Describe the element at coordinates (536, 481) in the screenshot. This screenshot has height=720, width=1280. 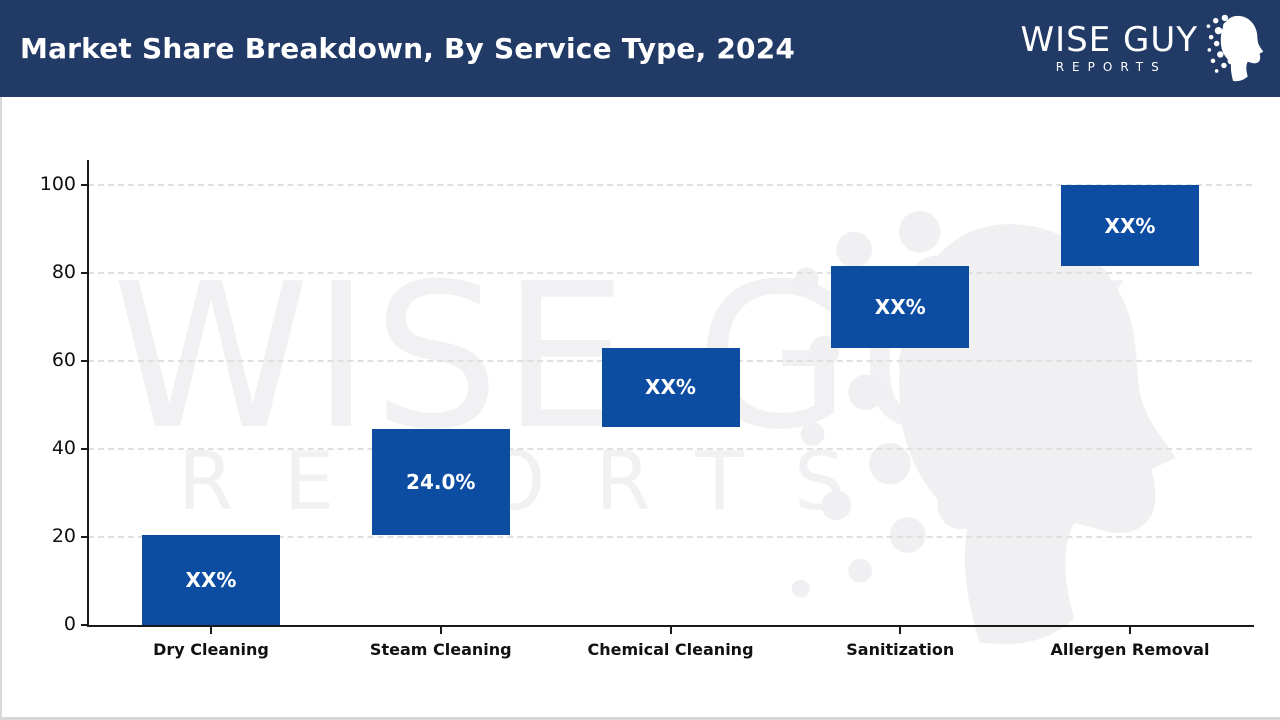
I see `watermark-subtitle: REPORTS` at that location.